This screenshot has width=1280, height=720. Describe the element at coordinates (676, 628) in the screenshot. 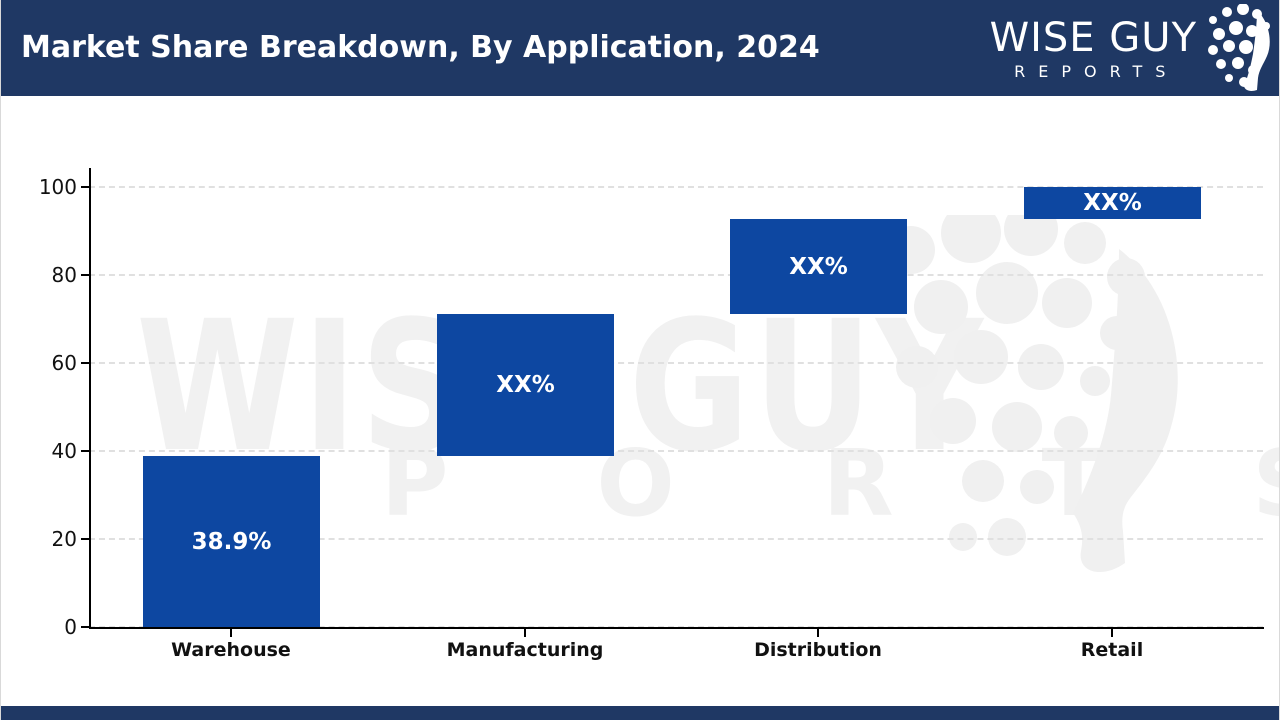

I see `x-axis-line` at that location.